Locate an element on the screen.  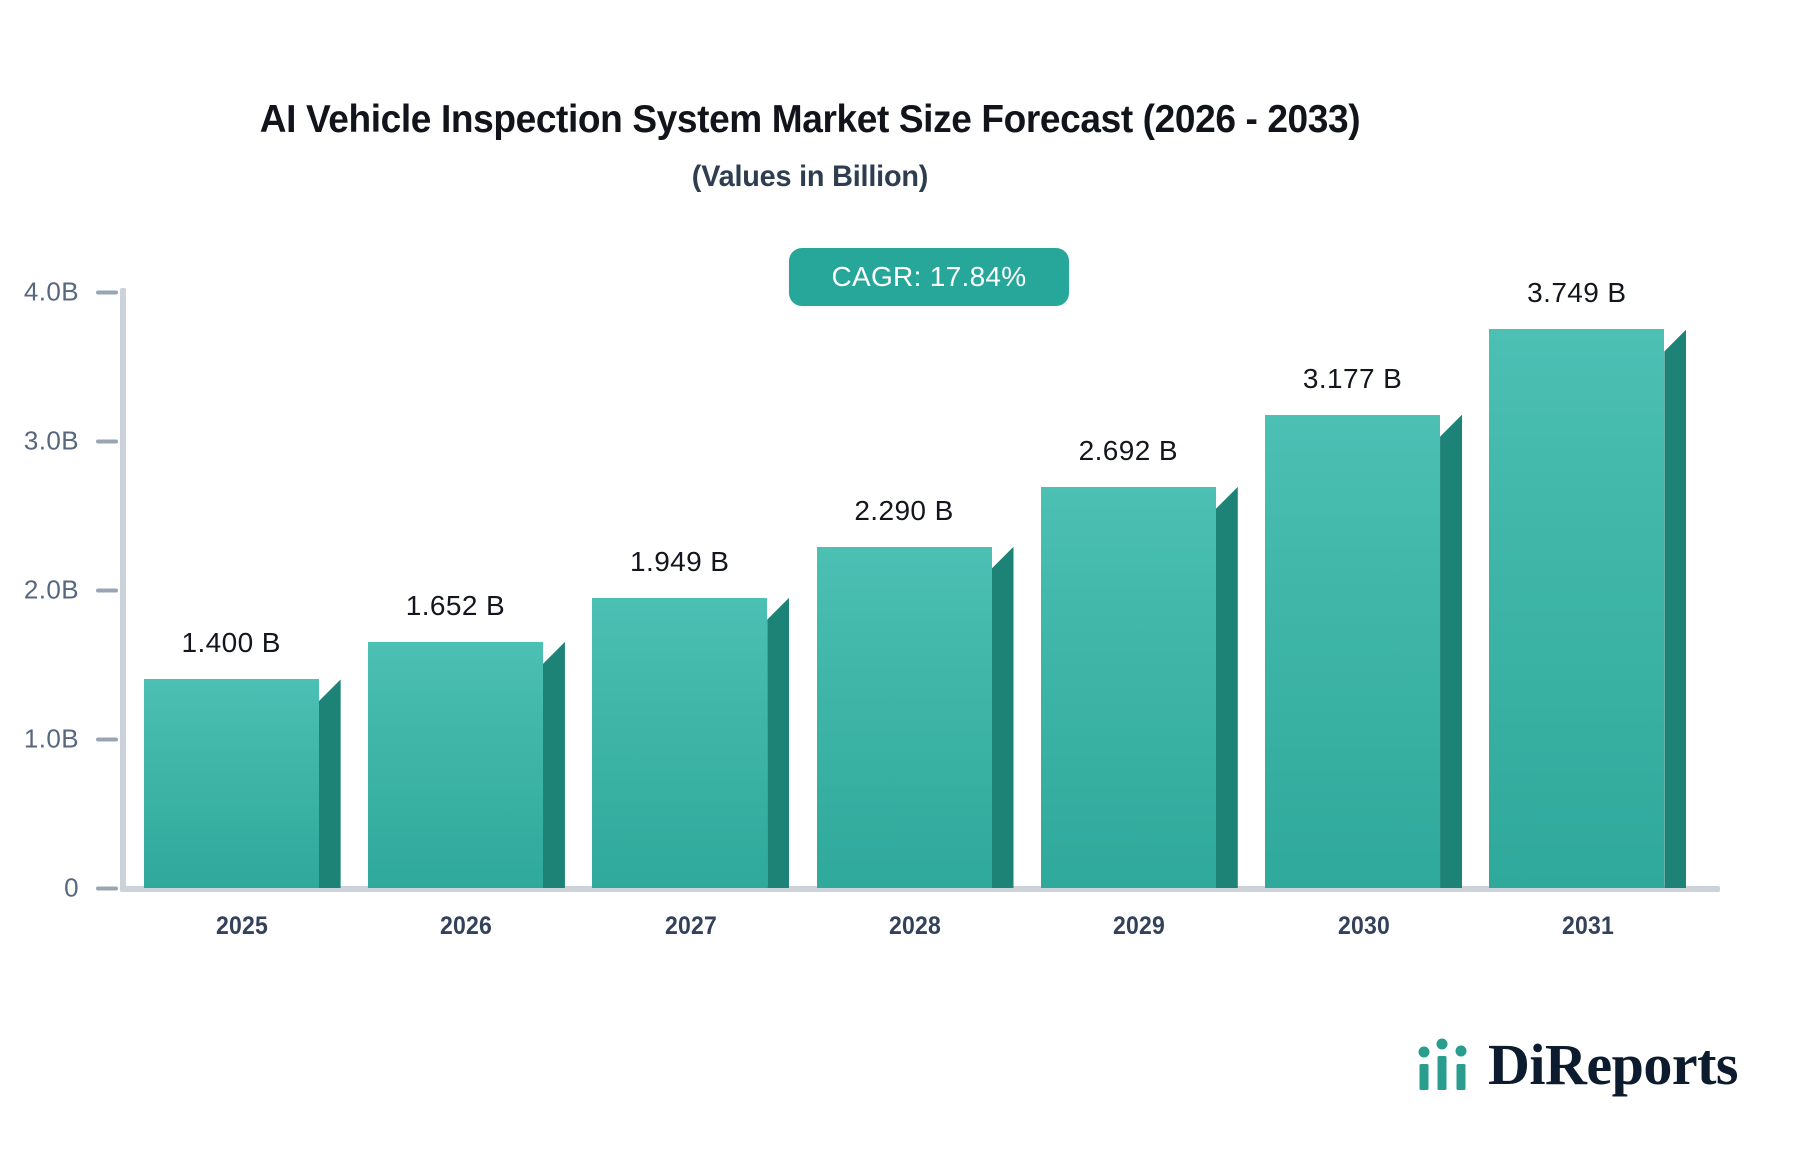
y-axis-tick-label: 4.0B is located at coordinates (51, 291).